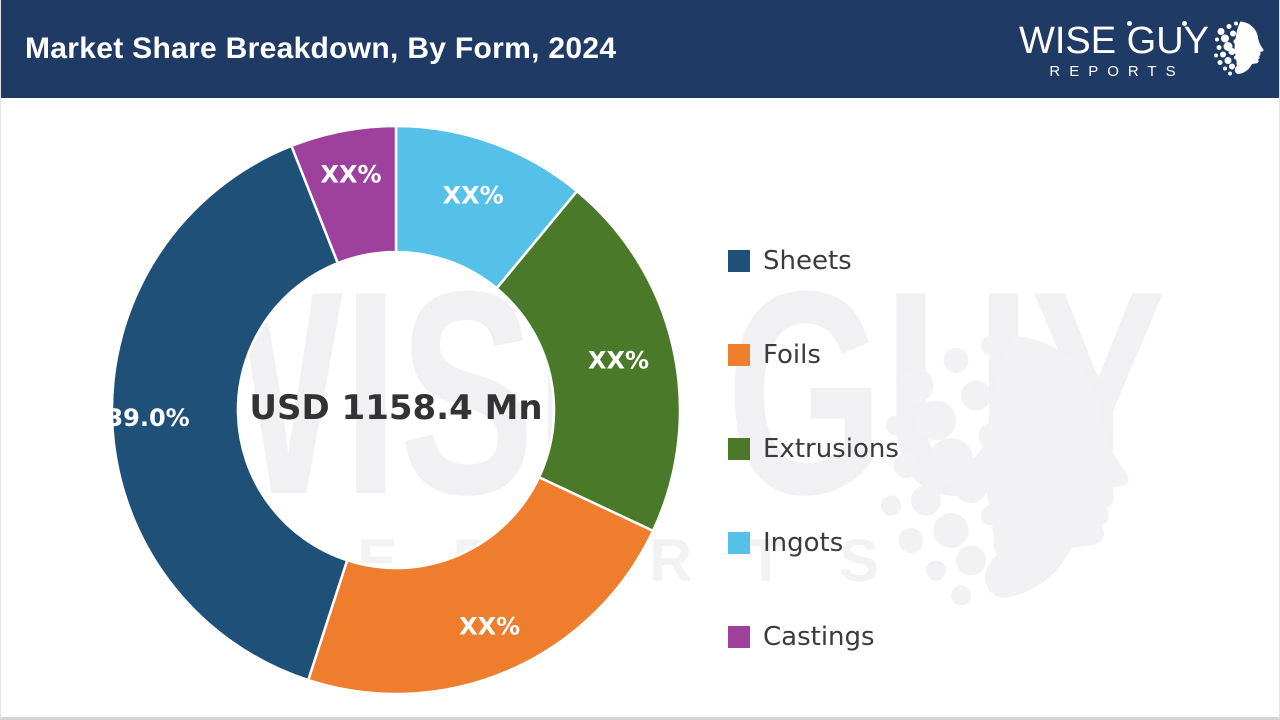 The image size is (1280, 720). I want to click on legend-item-castings: Castings, so click(813, 637).